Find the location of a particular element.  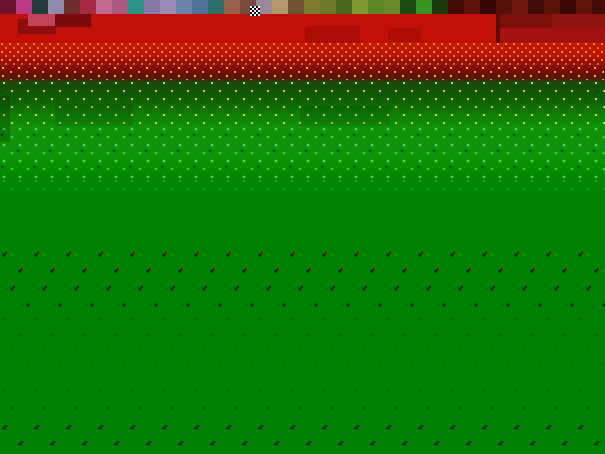

dither-band-sparse-yellow is located at coordinates (302, 103).